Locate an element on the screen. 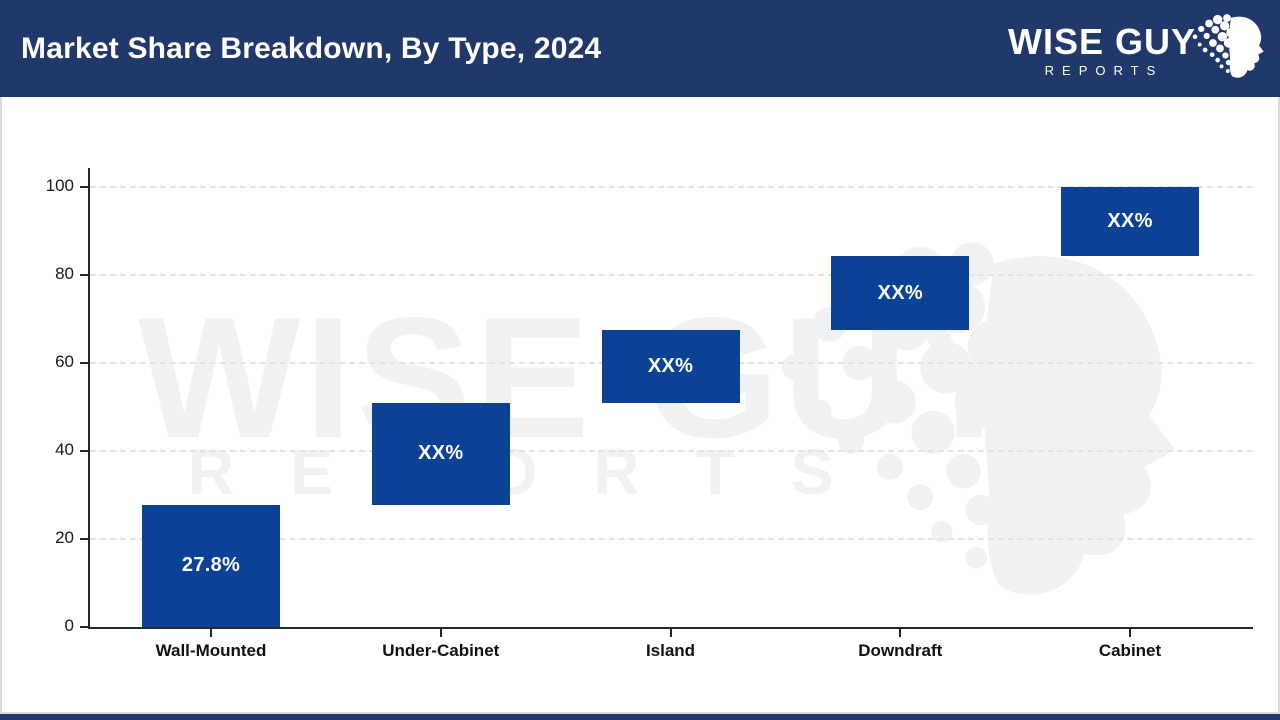  x-axis-category-label: Under-Cabinet is located at coordinates (441, 650).